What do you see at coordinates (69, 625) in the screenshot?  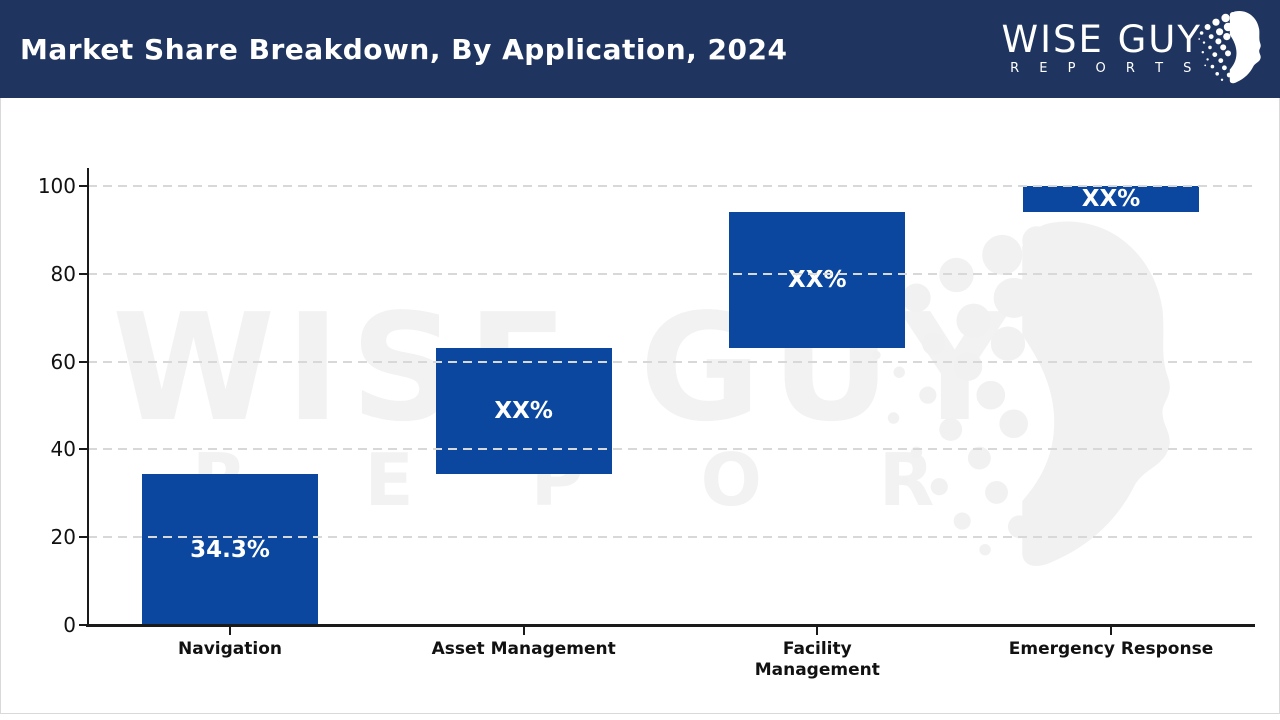 I see `y-tick-label-0: 0` at bounding box center [69, 625].